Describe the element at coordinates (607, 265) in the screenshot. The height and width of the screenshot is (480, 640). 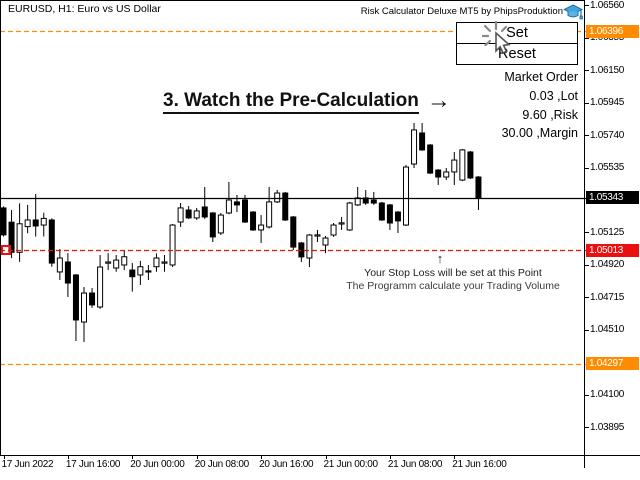
I see `price-tick-label: 1.04920` at that location.